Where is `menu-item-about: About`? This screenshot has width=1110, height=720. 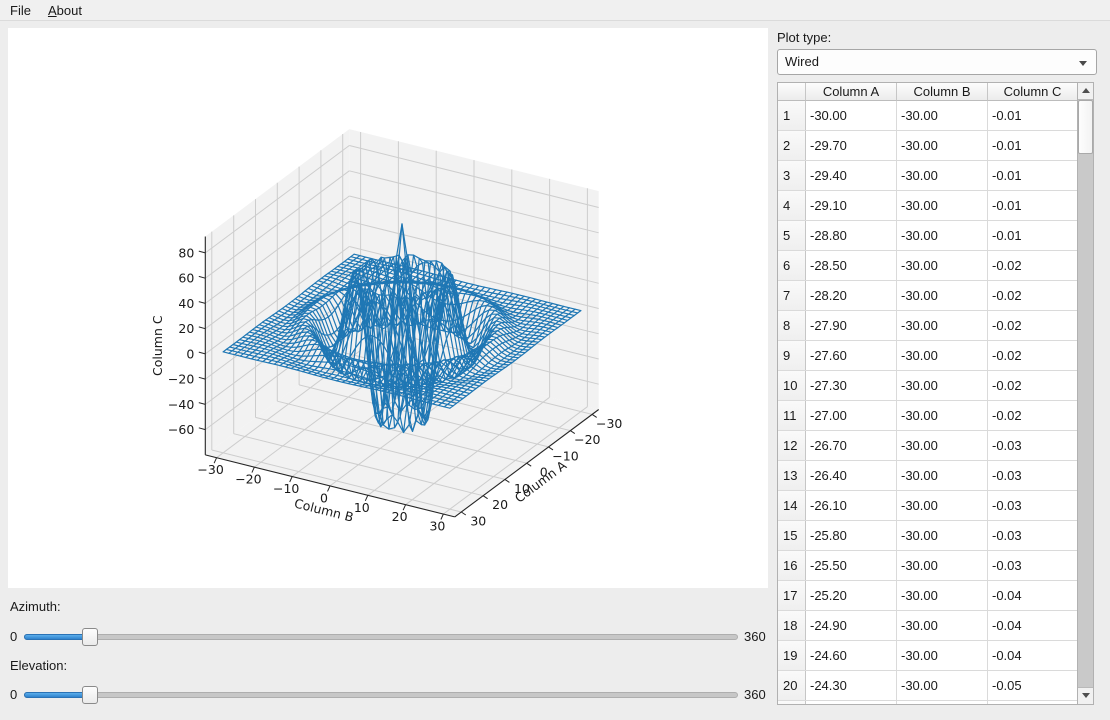 menu-item-about: About is located at coordinates (64, 10).